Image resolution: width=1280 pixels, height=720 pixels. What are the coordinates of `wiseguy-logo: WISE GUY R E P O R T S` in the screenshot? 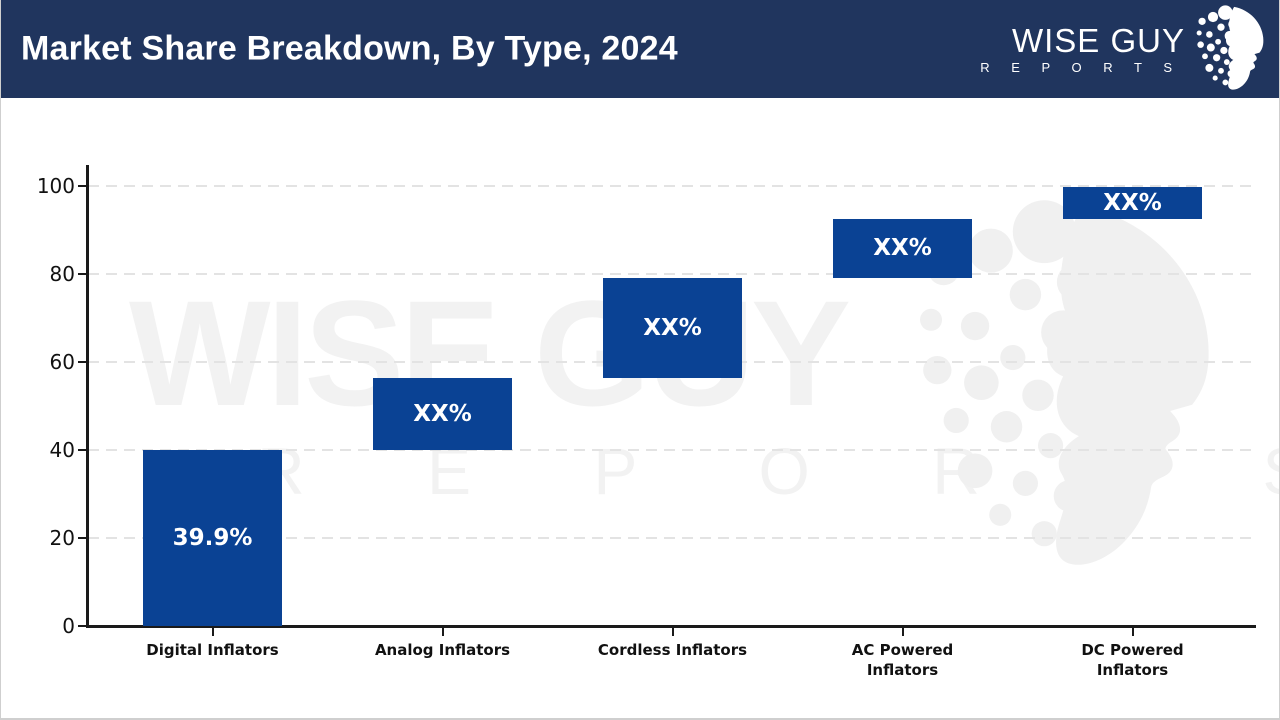 It's located at (1126, 49).